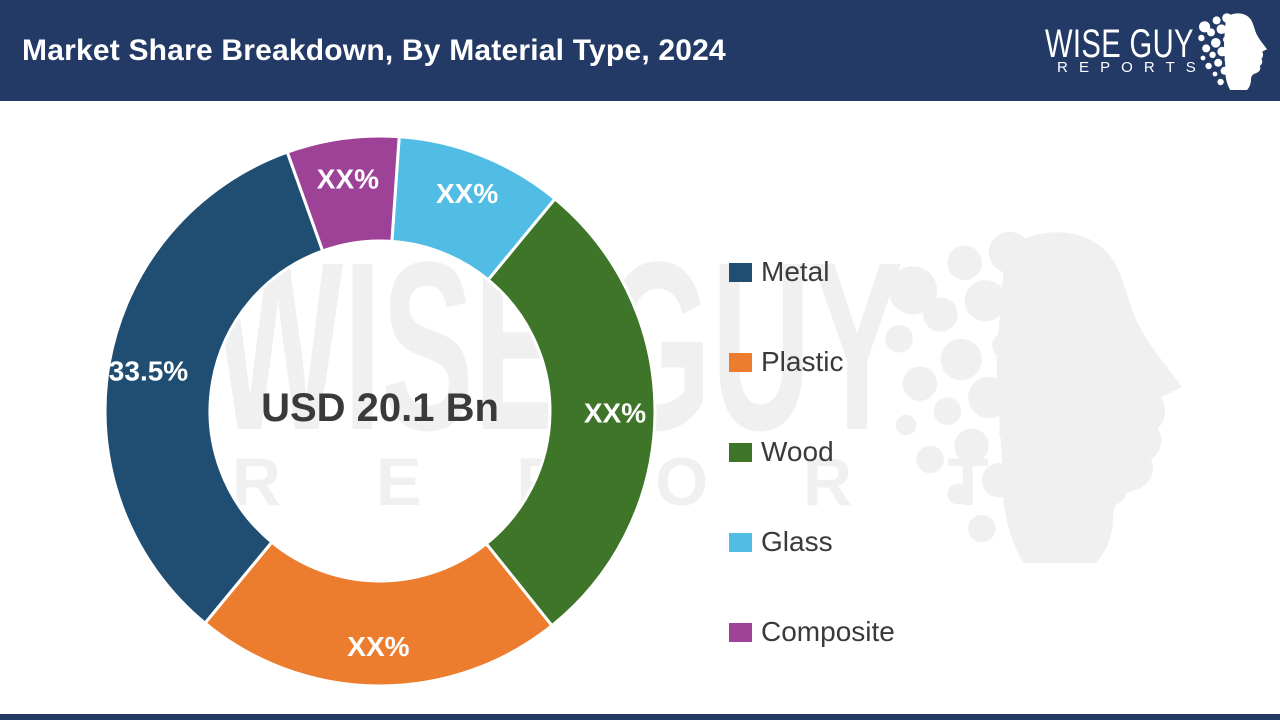 Image resolution: width=1280 pixels, height=720 pixels. What do you see at coordinates (348, 178) in the screenshot?
I see `segment-label-composite: XX%` at bounding box center [348, 178].